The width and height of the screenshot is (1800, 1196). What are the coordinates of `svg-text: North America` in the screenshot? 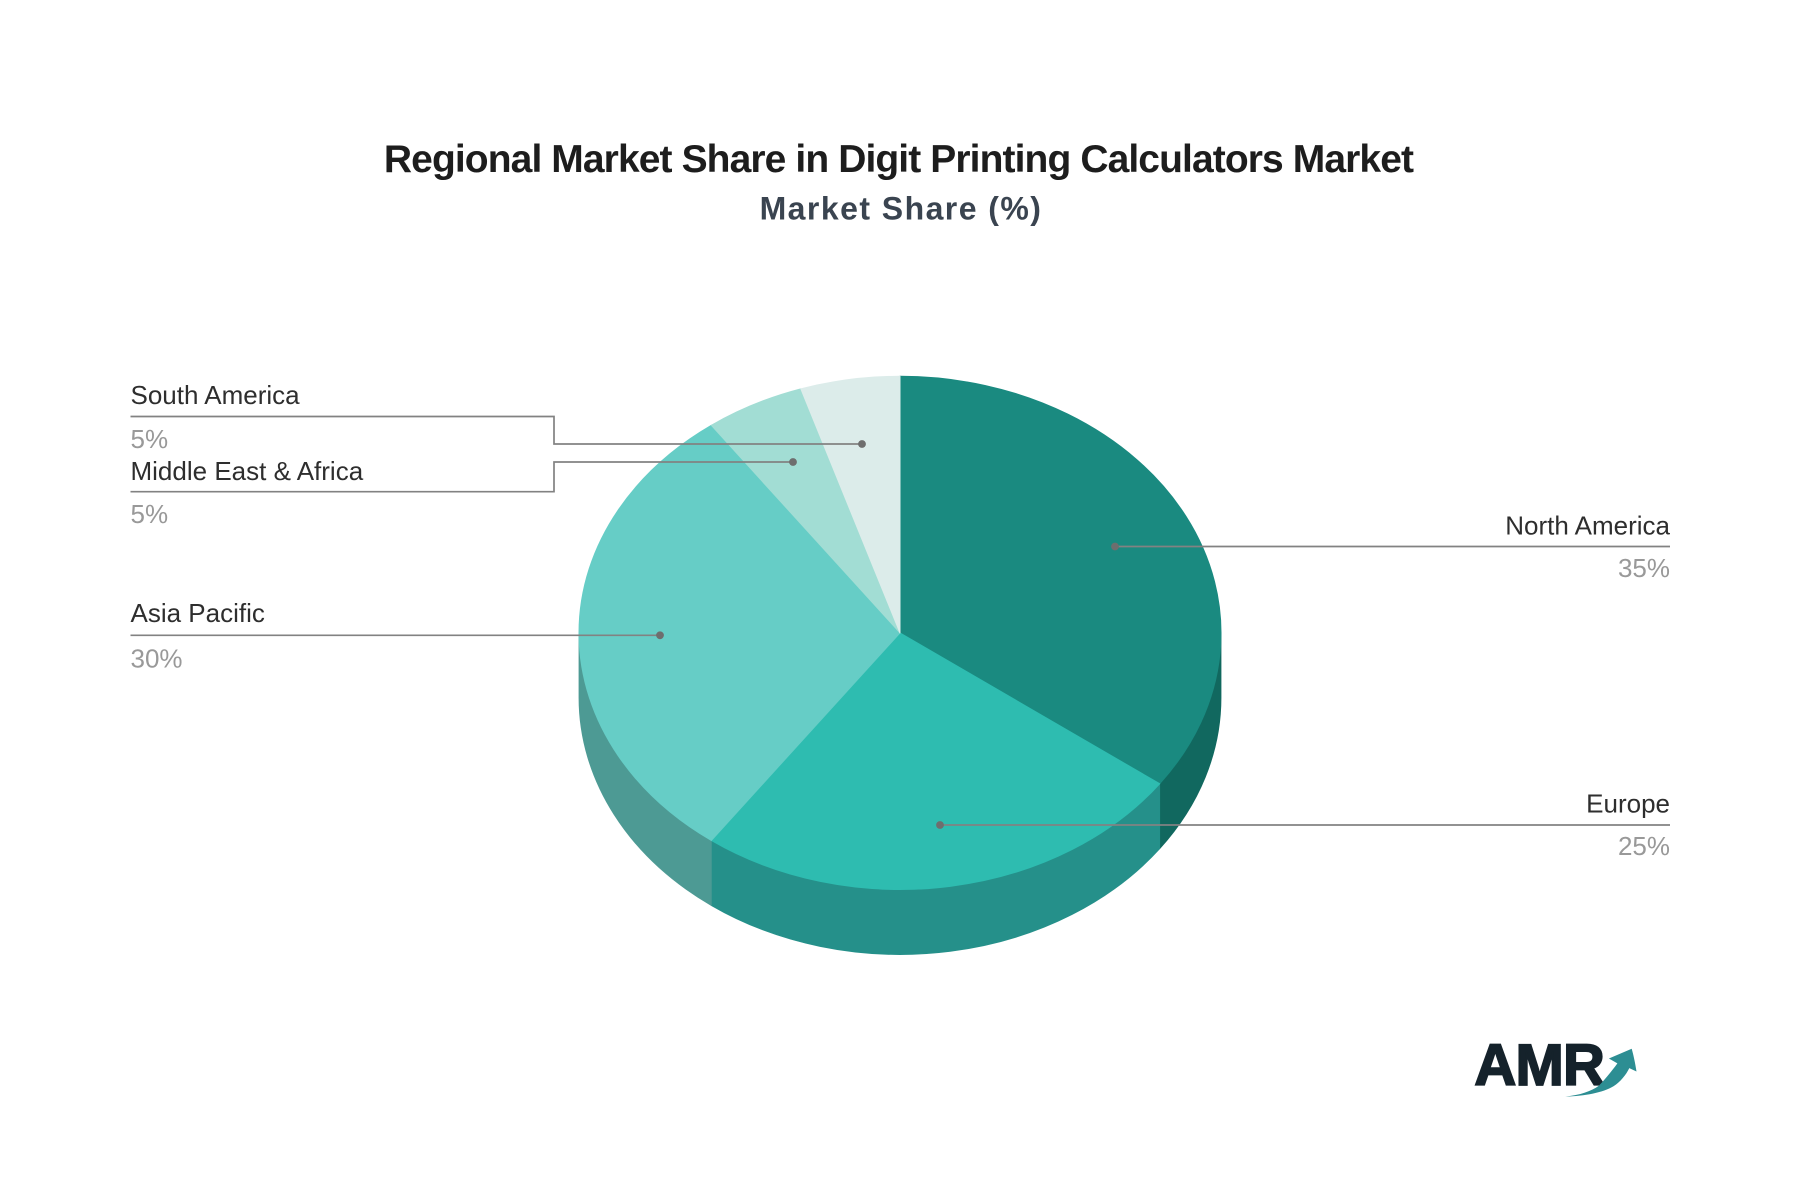 It's located at (1587, 526).